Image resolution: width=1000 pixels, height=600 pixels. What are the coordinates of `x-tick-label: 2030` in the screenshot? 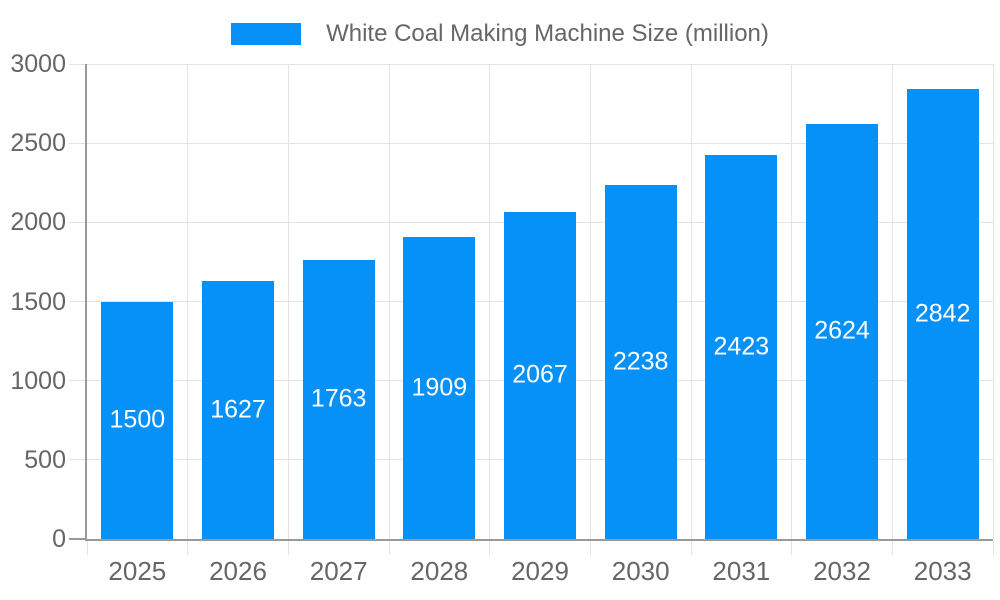 It's located at (640, 571).